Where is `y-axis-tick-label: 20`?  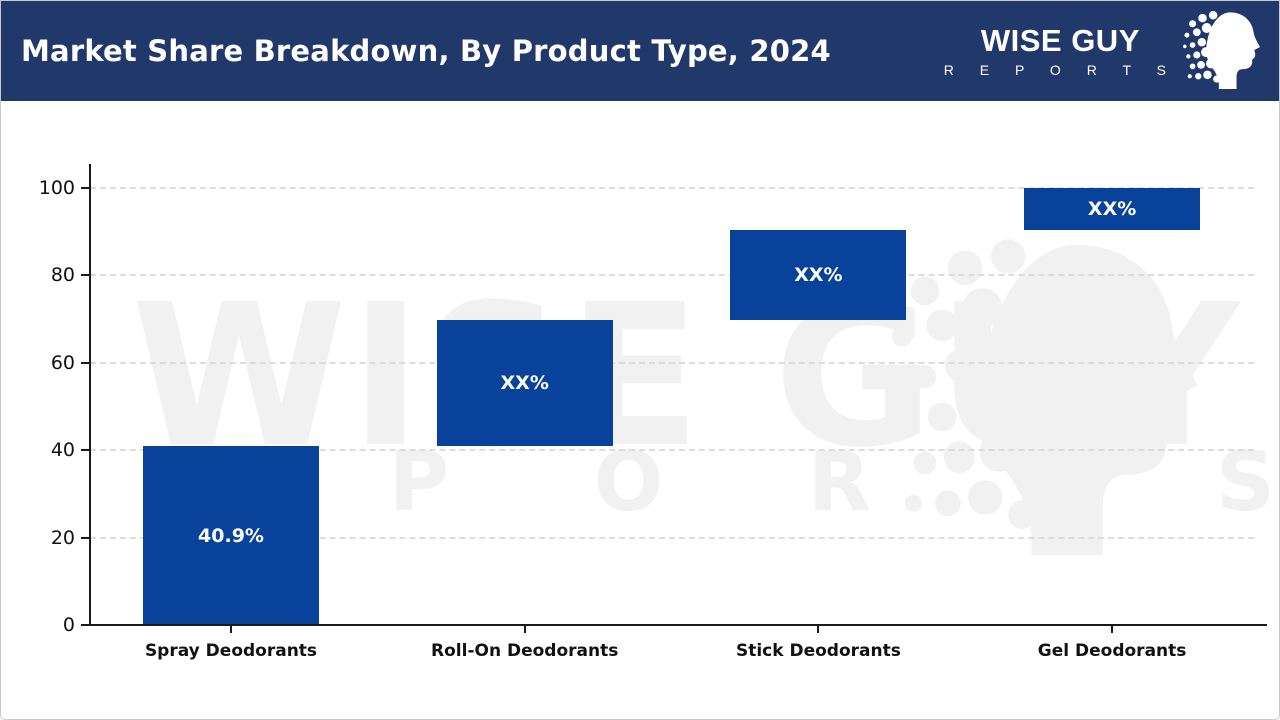 y-axis-tick-label: 20 is located at coordinates (62, 537).